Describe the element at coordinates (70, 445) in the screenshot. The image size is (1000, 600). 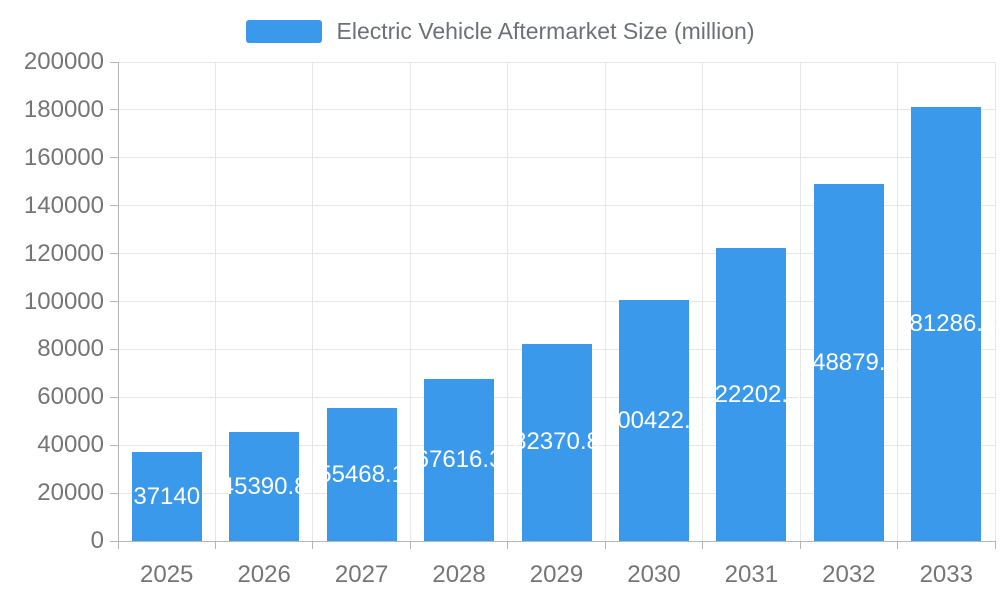
I see `y-axis-label: 40000` at that location.